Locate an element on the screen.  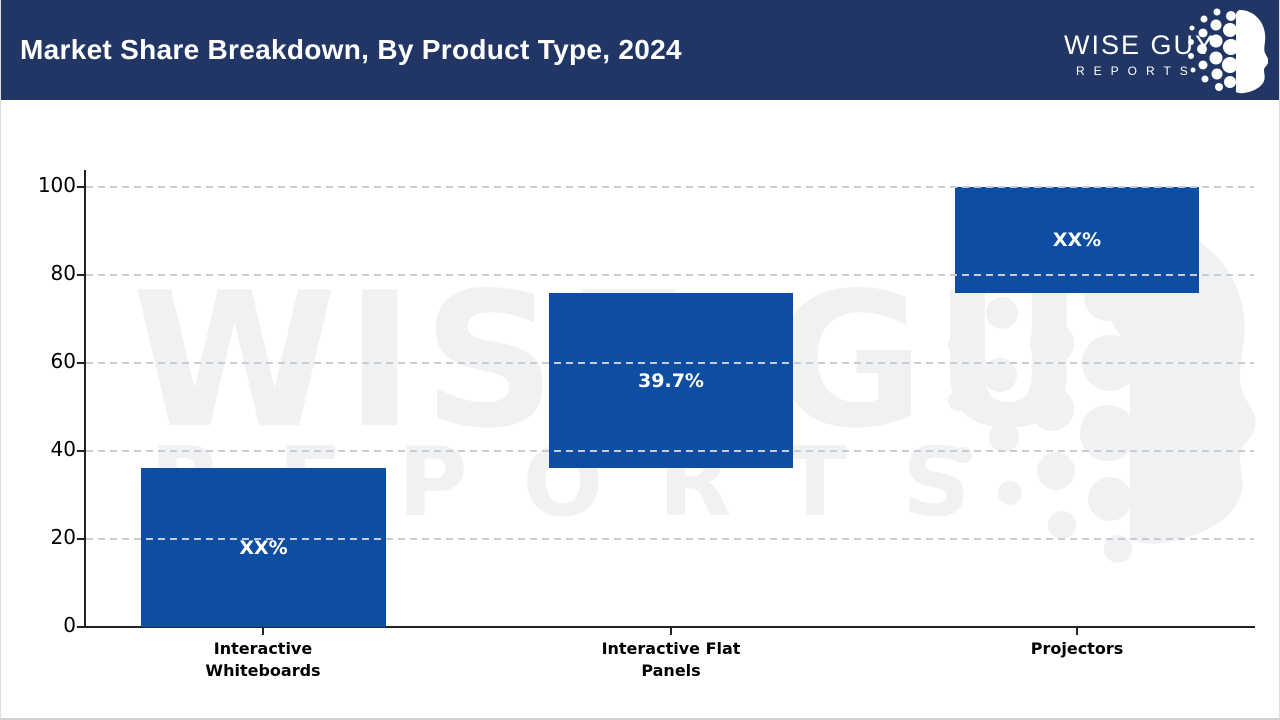
bar-value-label: 39.7% is located at coordinates (671, 380).